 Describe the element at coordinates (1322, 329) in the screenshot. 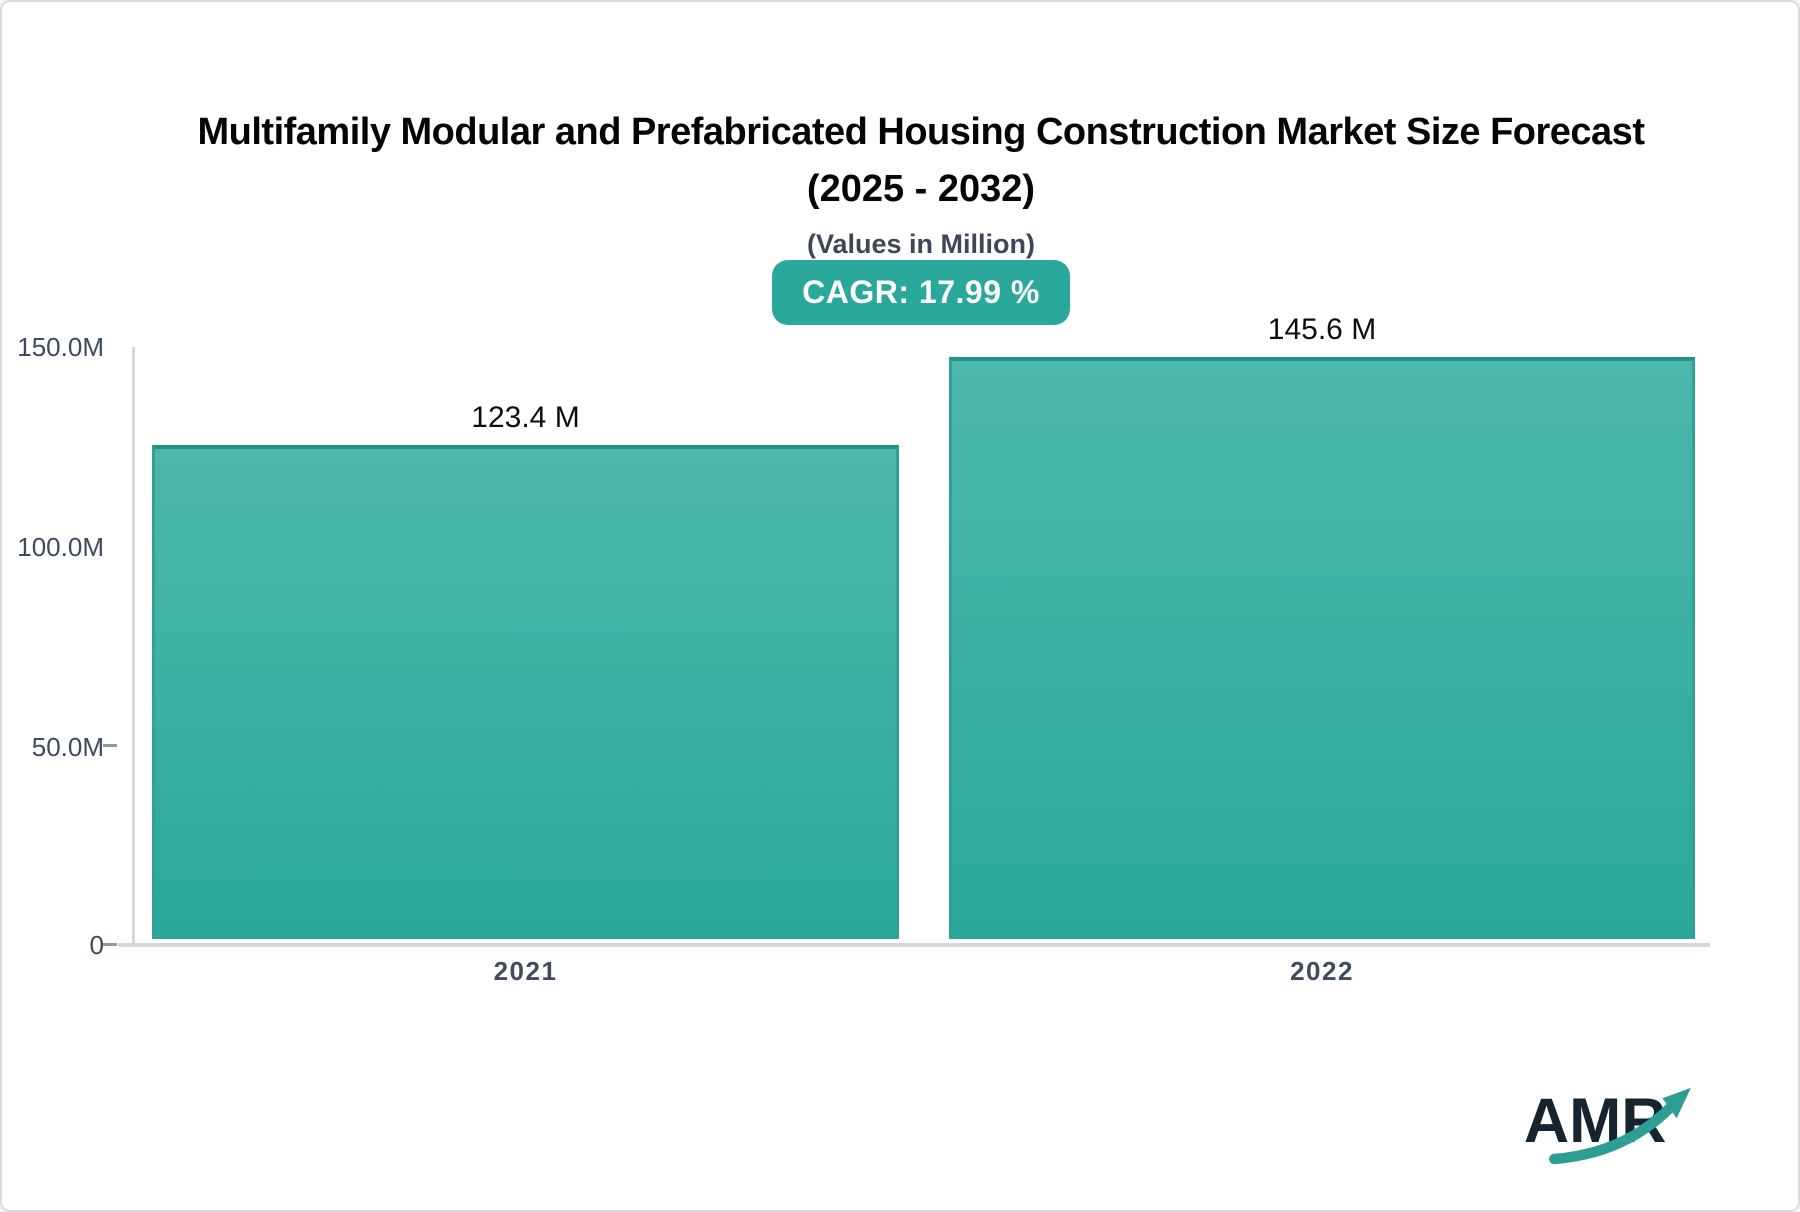

I see `bar-value-label-2022: 145.6 M` at that location.